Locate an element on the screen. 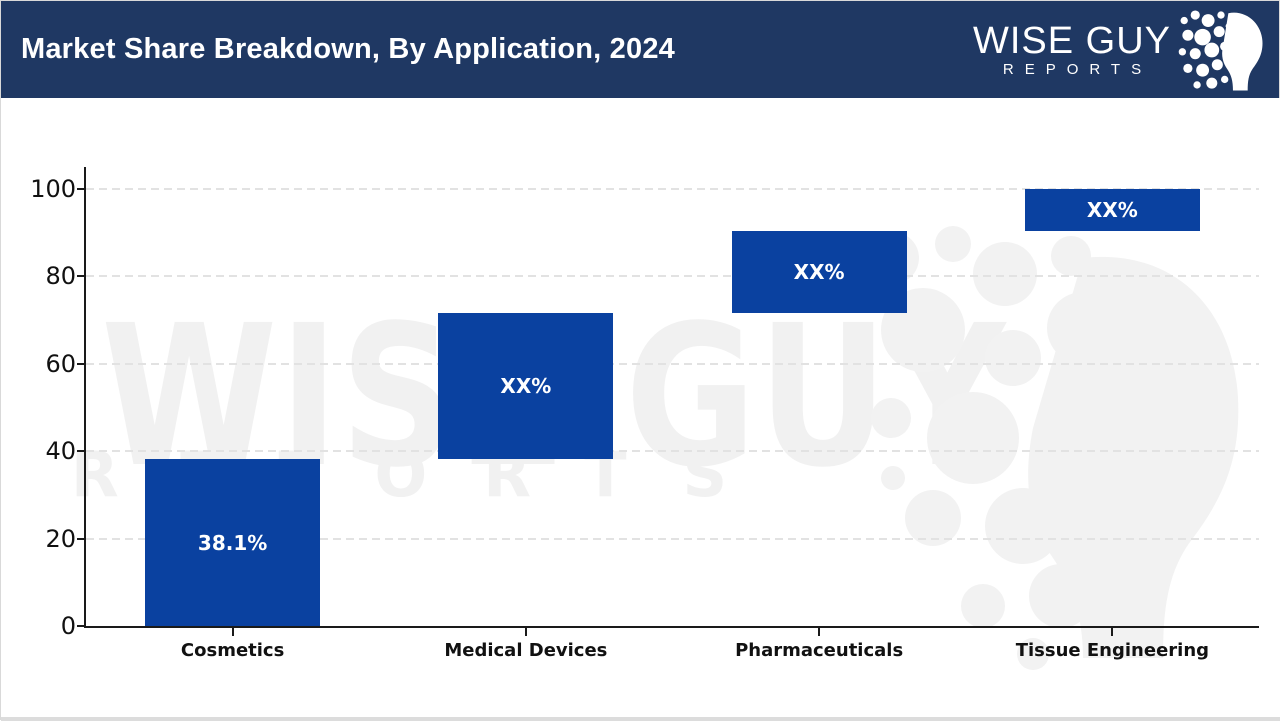  bottom-strip is located at coordinates (640, 719).